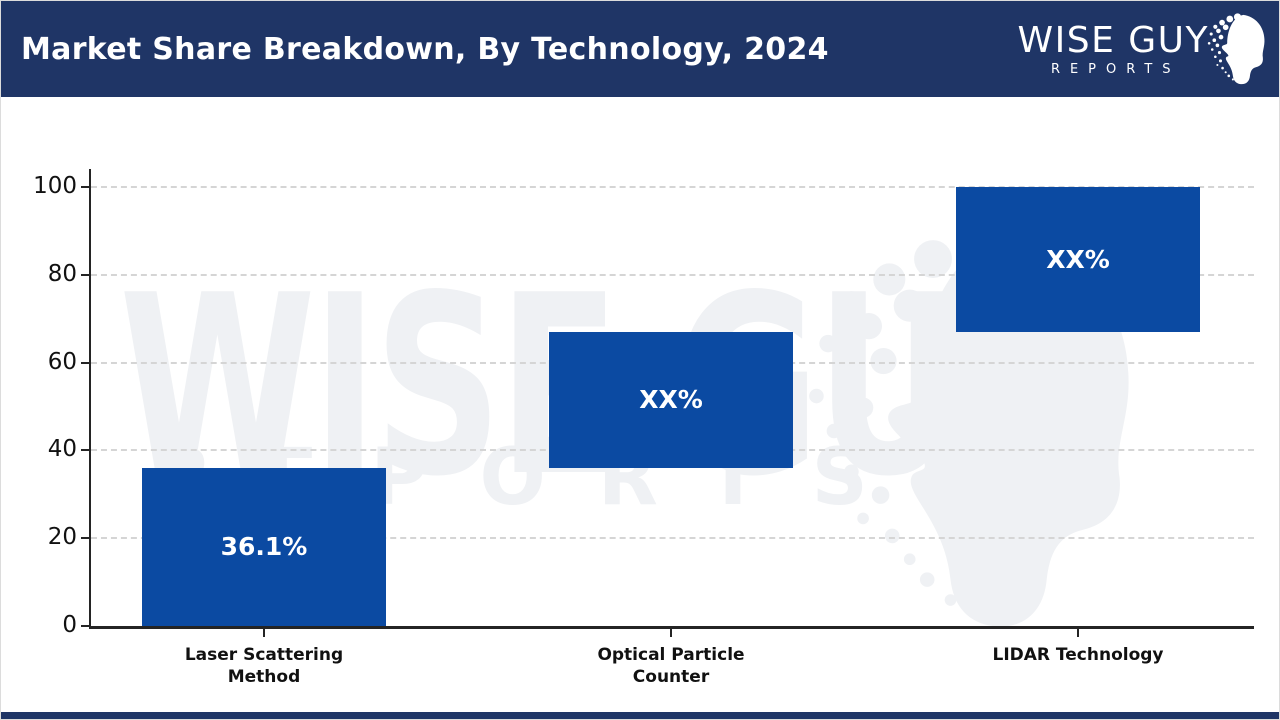 This screenshot has height=720, width=1280. Describe the element at coordinates (62, 537) in the screenshot. I see `y-tick-label: 20` at that location.